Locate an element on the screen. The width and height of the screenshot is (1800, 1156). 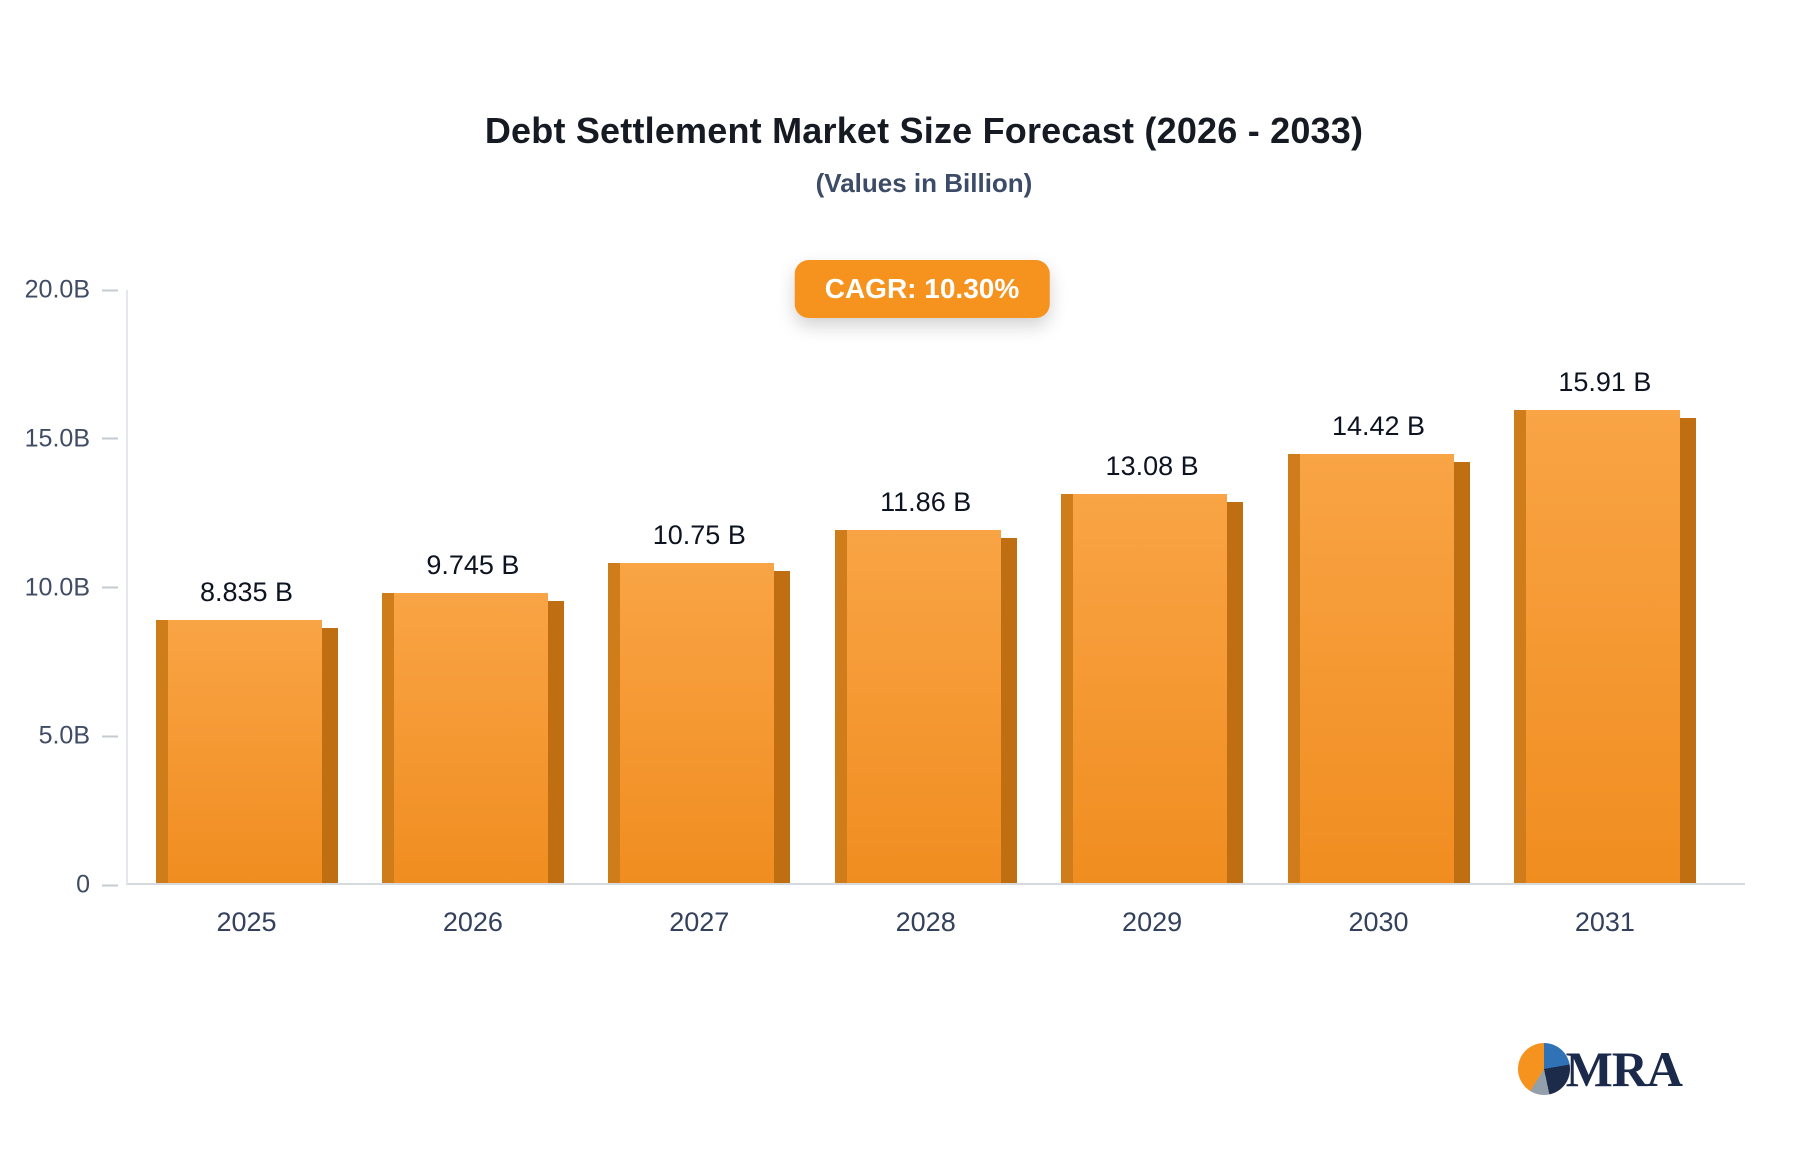
y-tick-label: 5.0B is located at coordinates (64, 735).